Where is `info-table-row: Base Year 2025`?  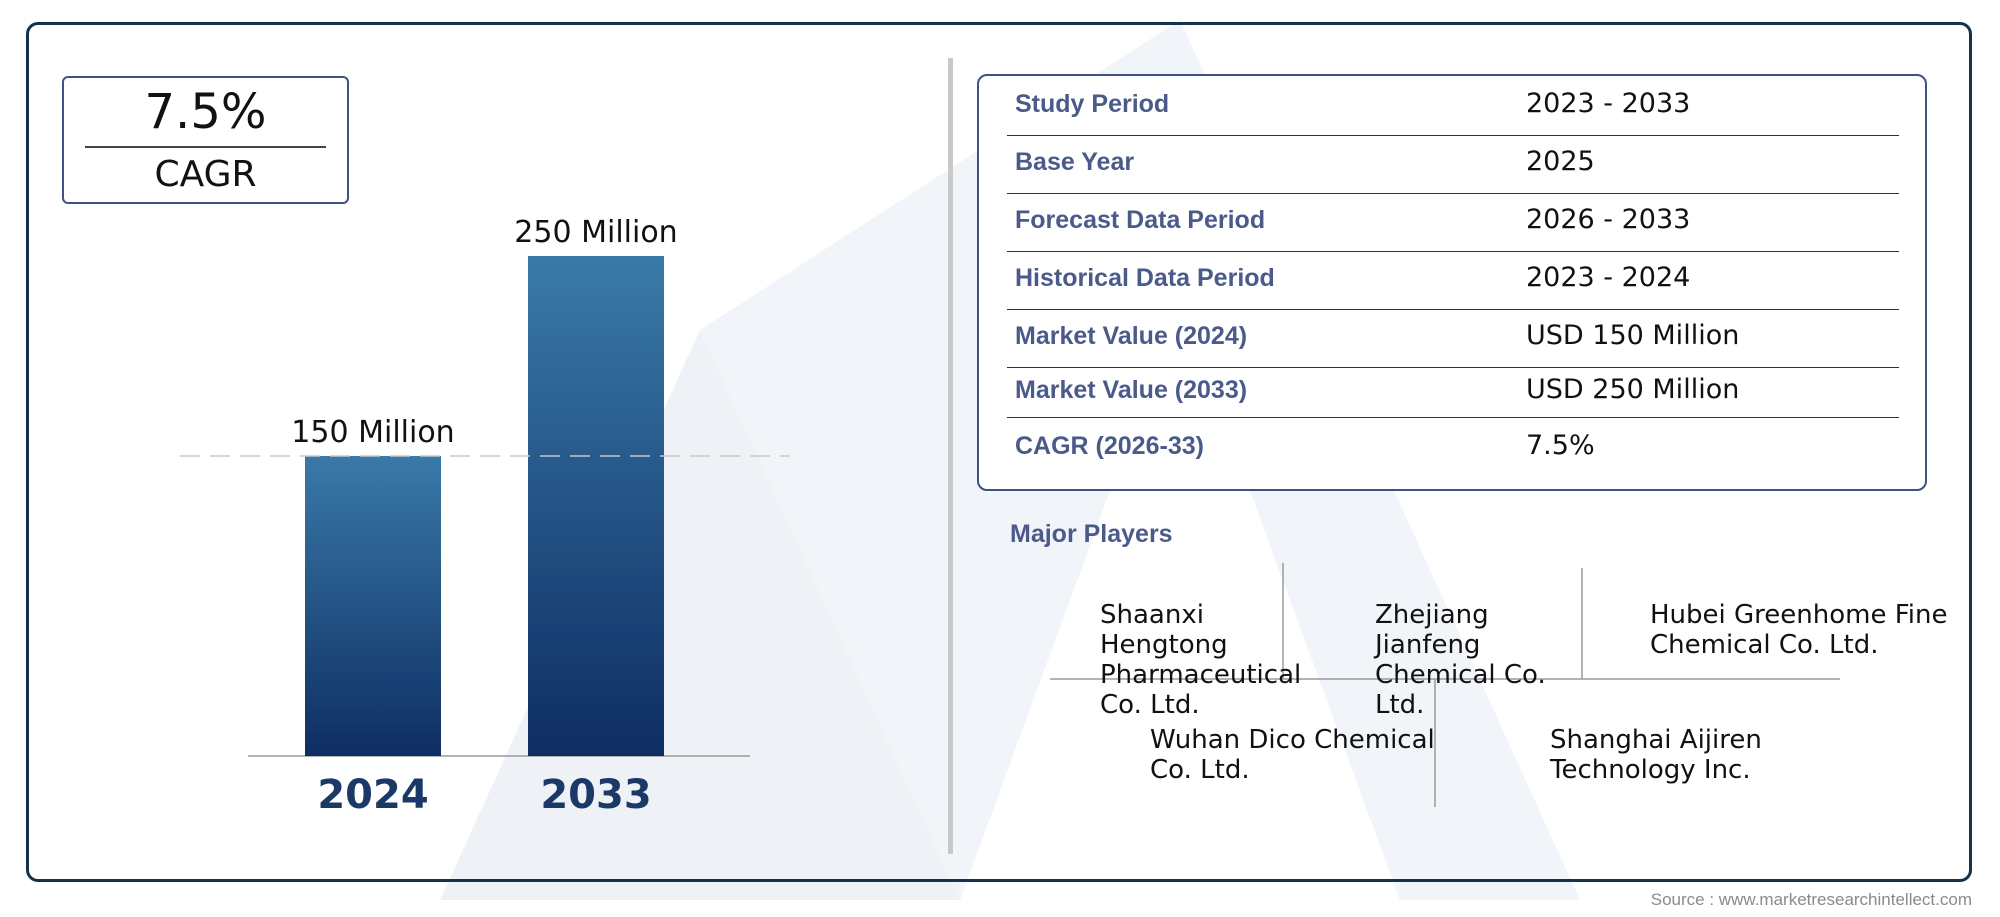
info-table-row: Base Year 2025 is located at coordinates (1453, 164).